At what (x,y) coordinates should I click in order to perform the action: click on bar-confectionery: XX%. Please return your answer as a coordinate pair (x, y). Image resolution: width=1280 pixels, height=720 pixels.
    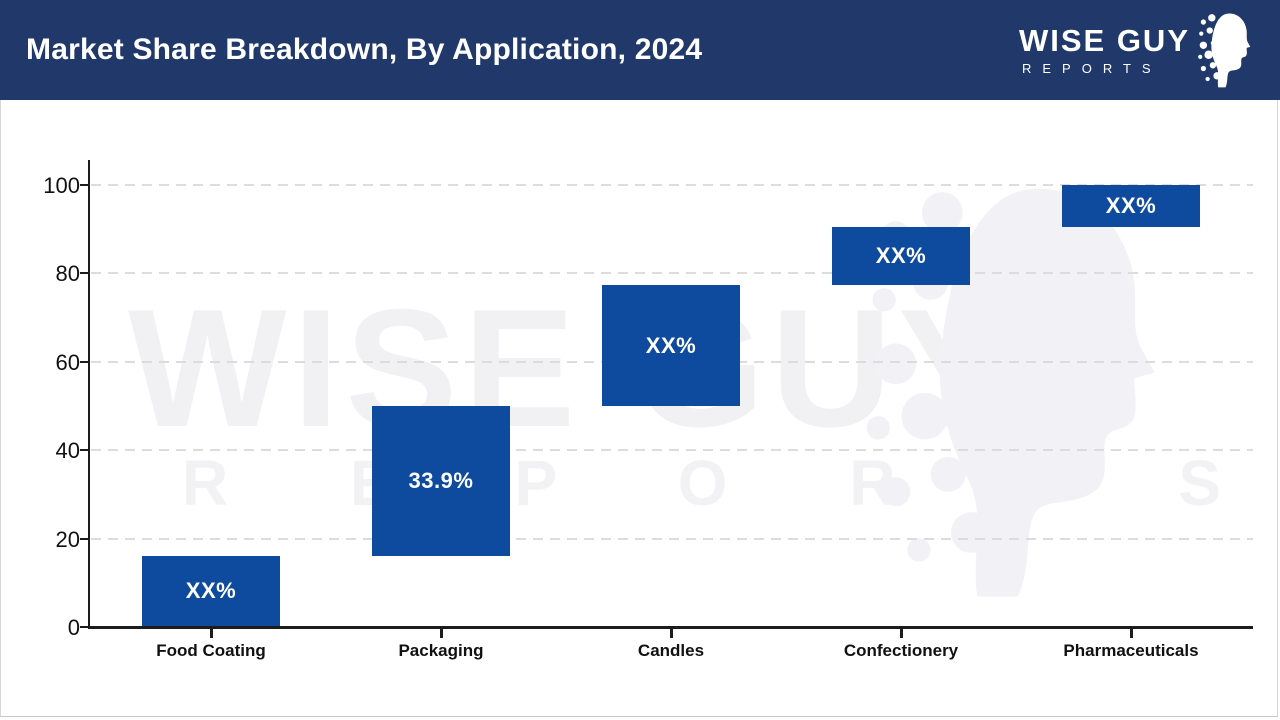
    Looking at the image, I should click on (901, 256).